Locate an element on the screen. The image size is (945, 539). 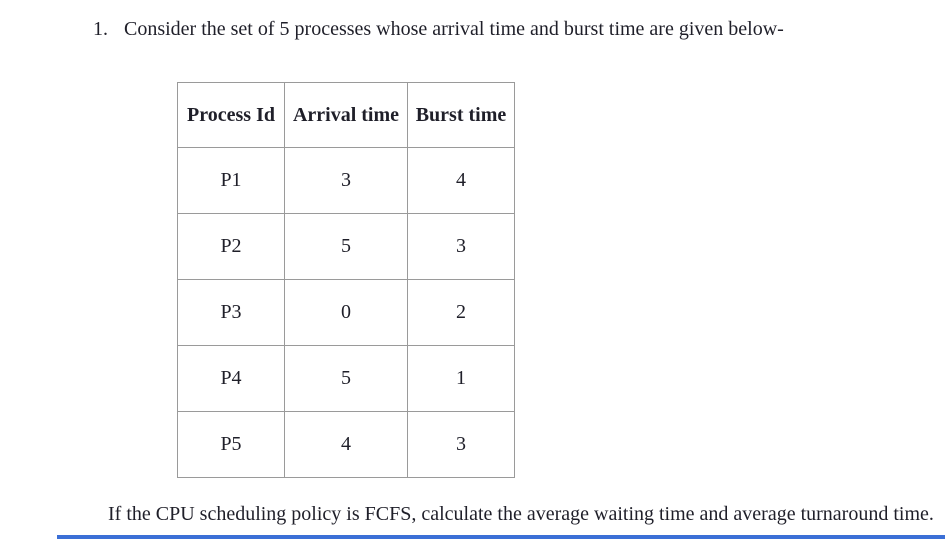
table-row: P3 0 2 is located at coordinates (346, 312).